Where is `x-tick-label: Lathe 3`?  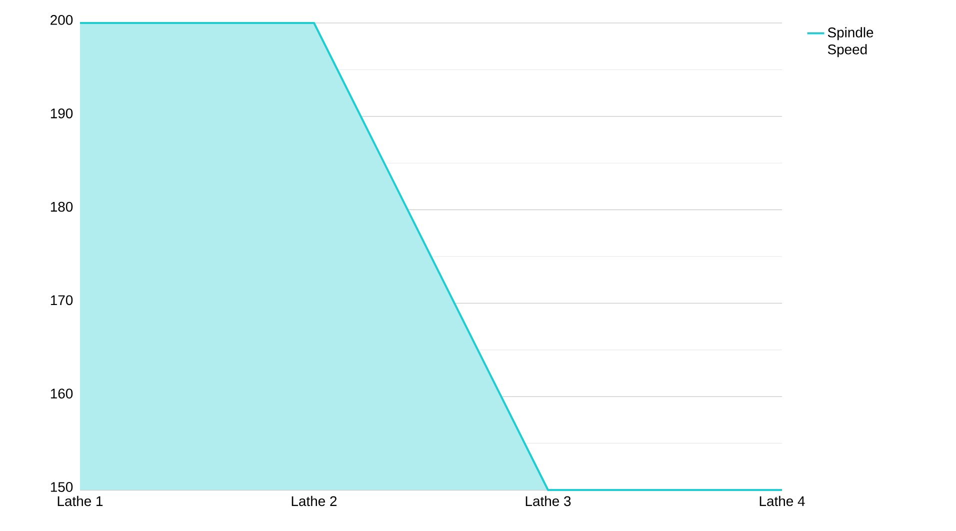
x-tick-label: Lathe 3 is located at coordinates (548, 501).